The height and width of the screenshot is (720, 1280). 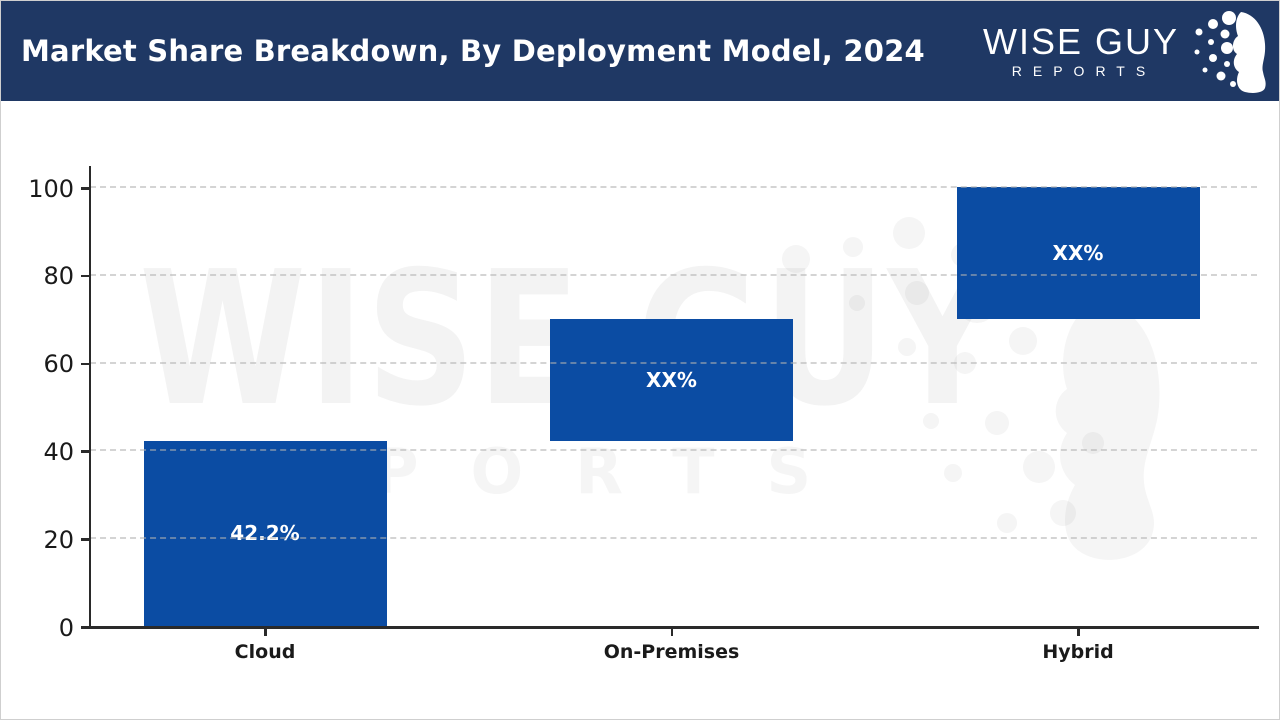 I want to click on bar-hybrid: XX%, so click(x=1078, y=253).